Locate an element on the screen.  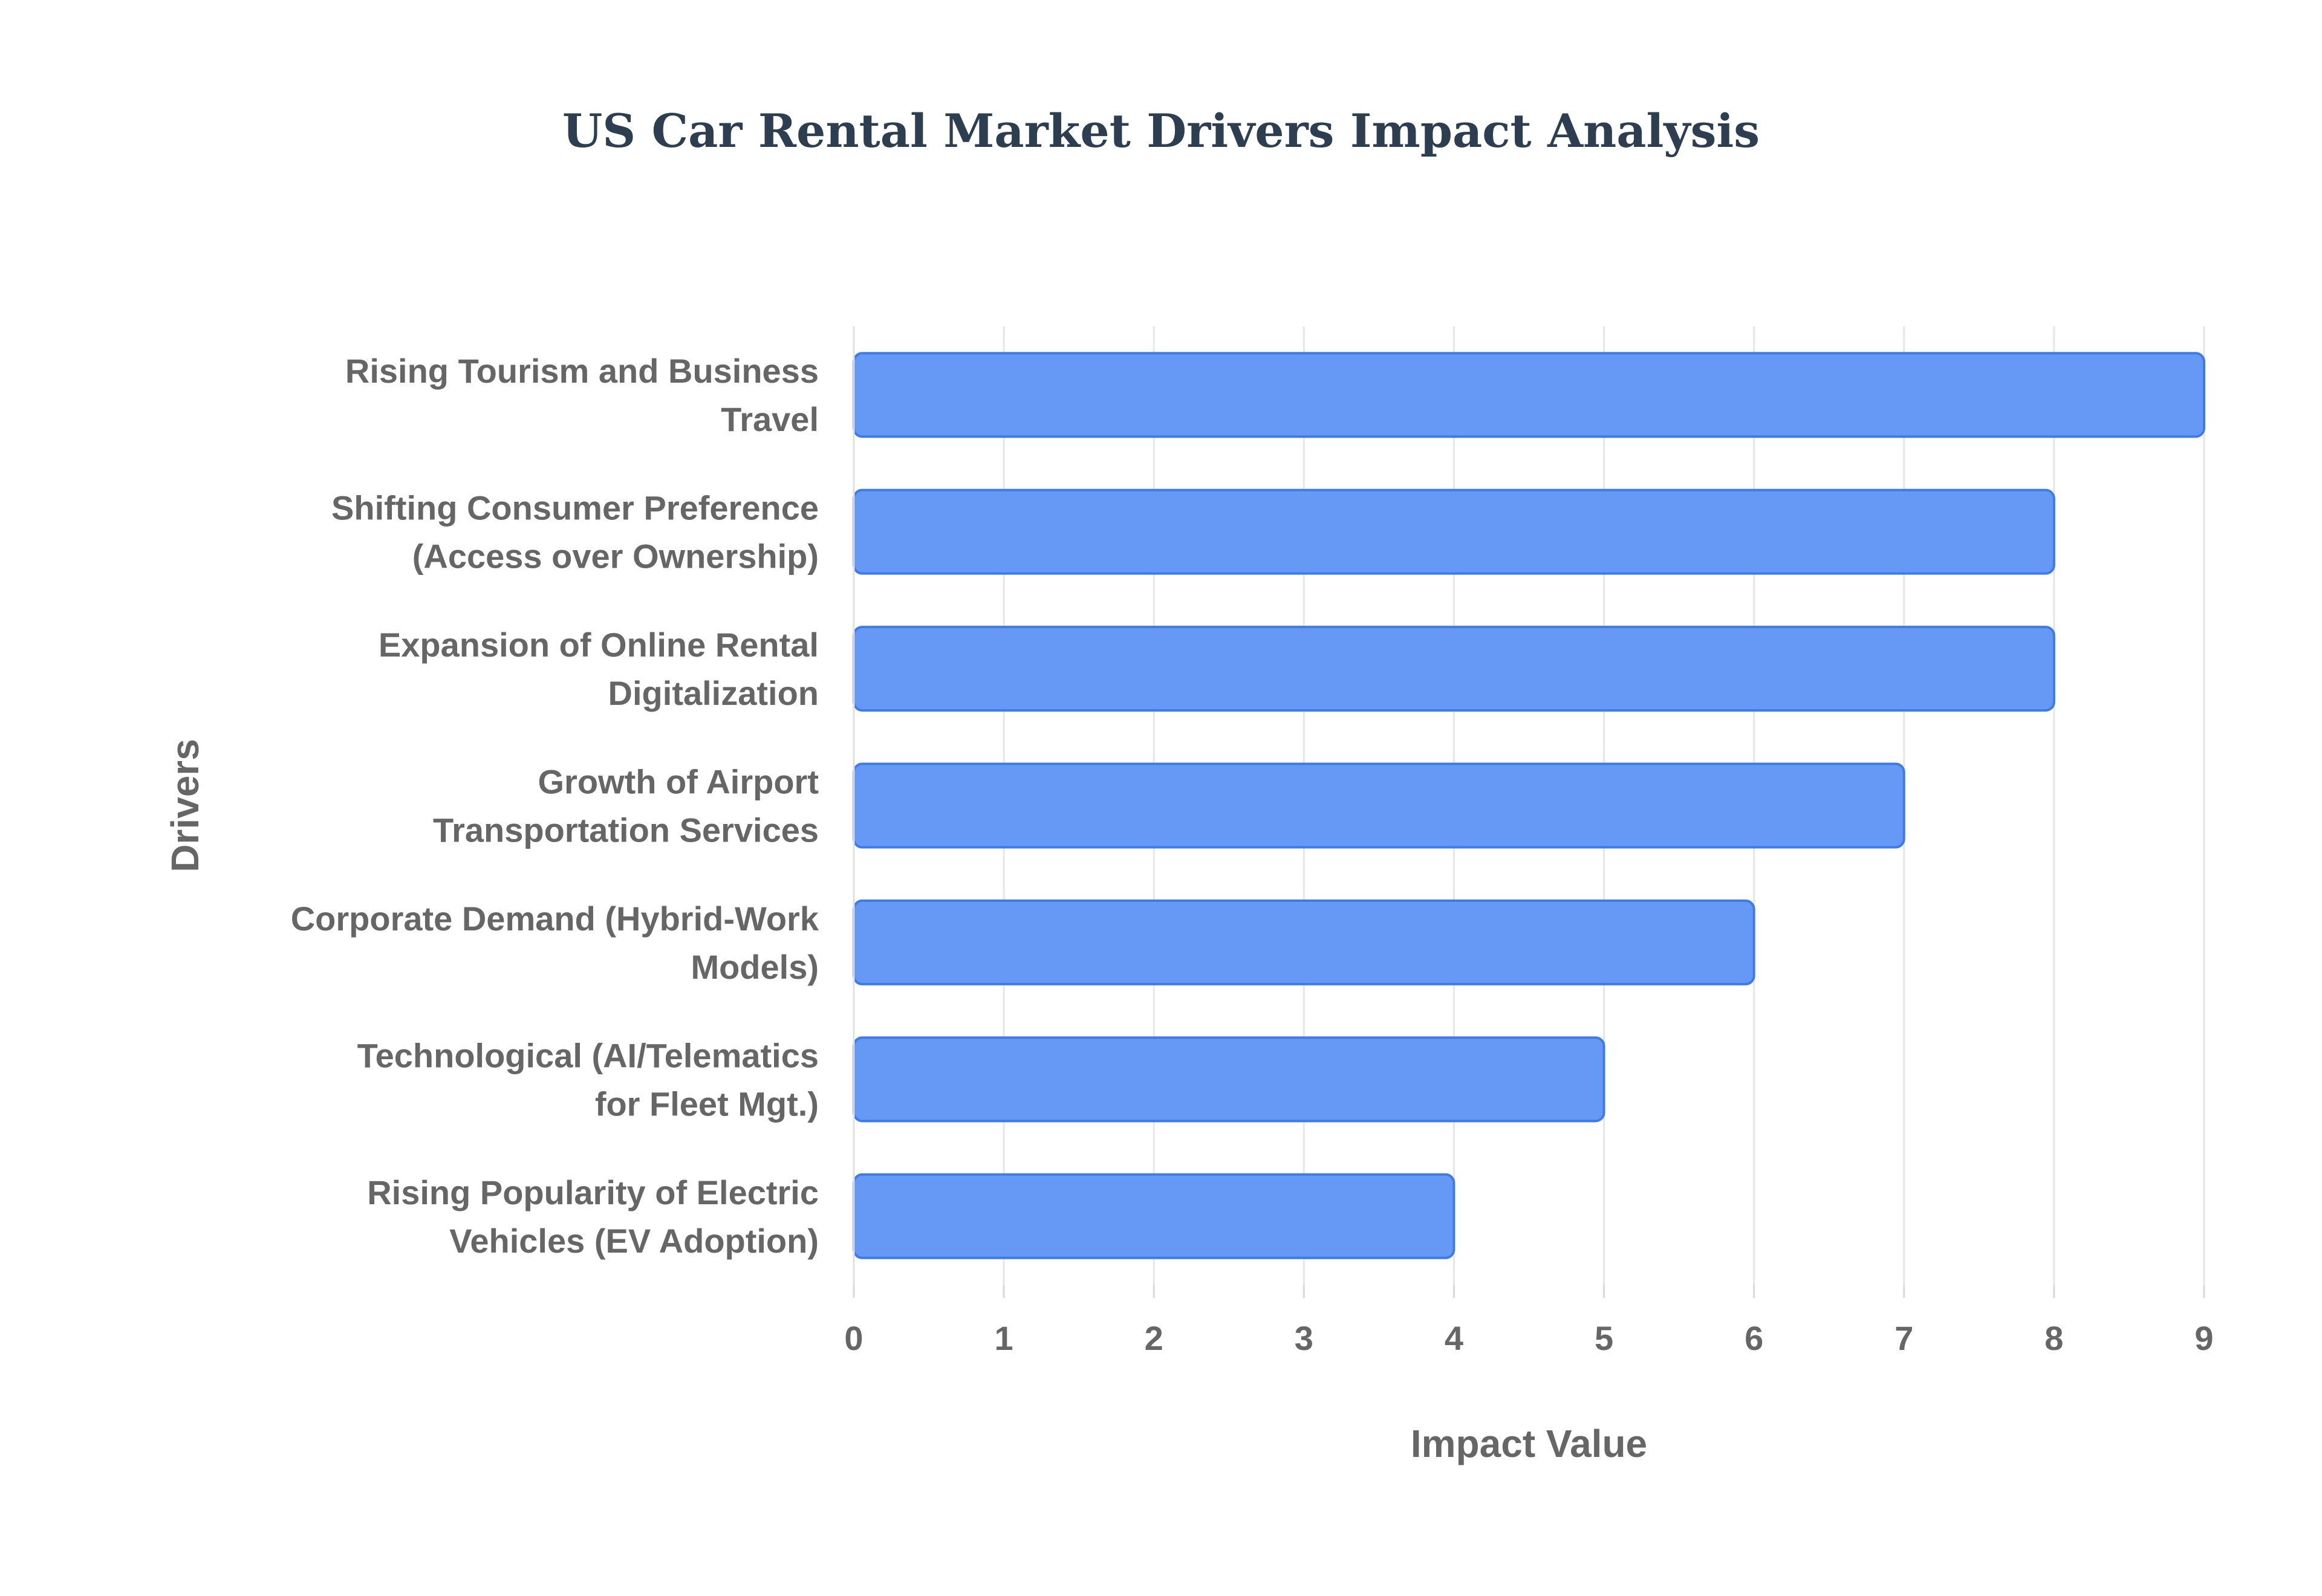
y-category-label: Models) is located at coordinates (755, 967).